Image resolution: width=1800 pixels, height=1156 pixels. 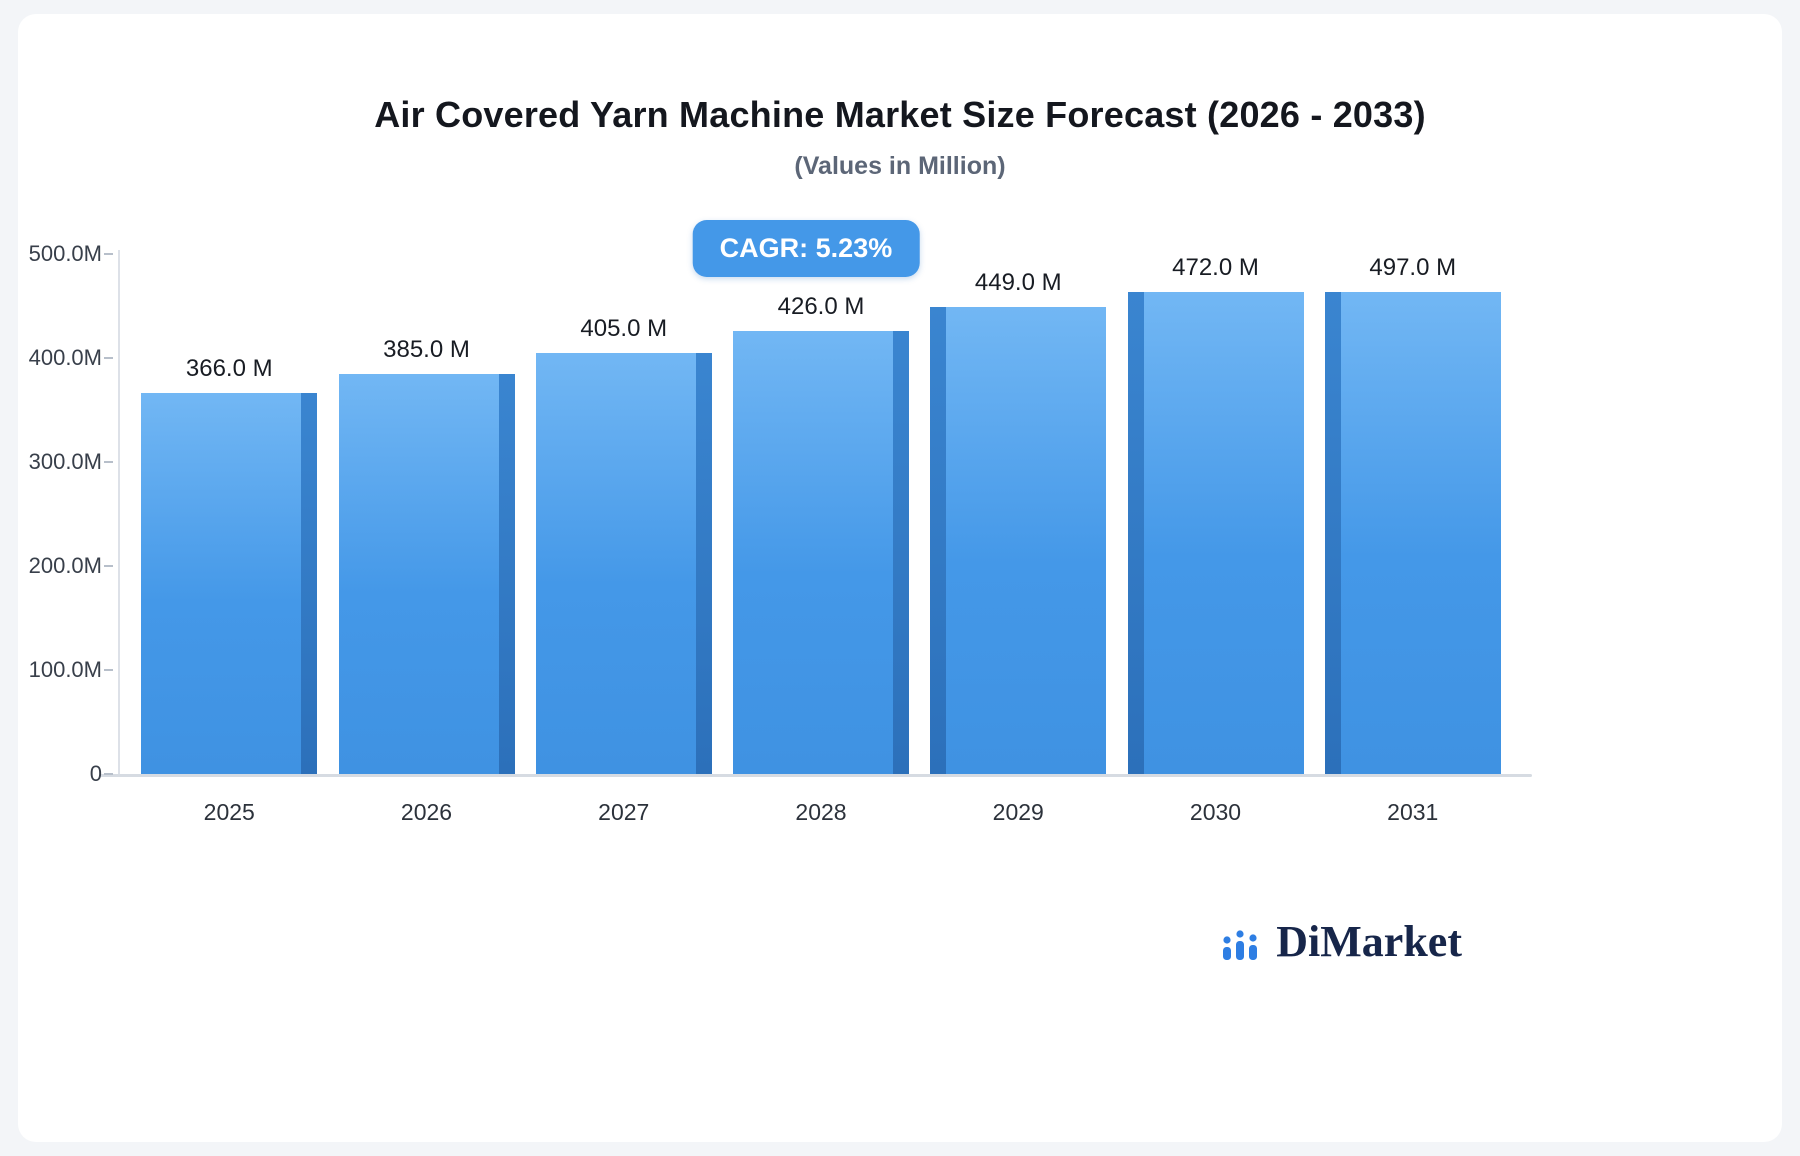 I want to click on x-axis-label: 2030, so click(x=1215, y=812).